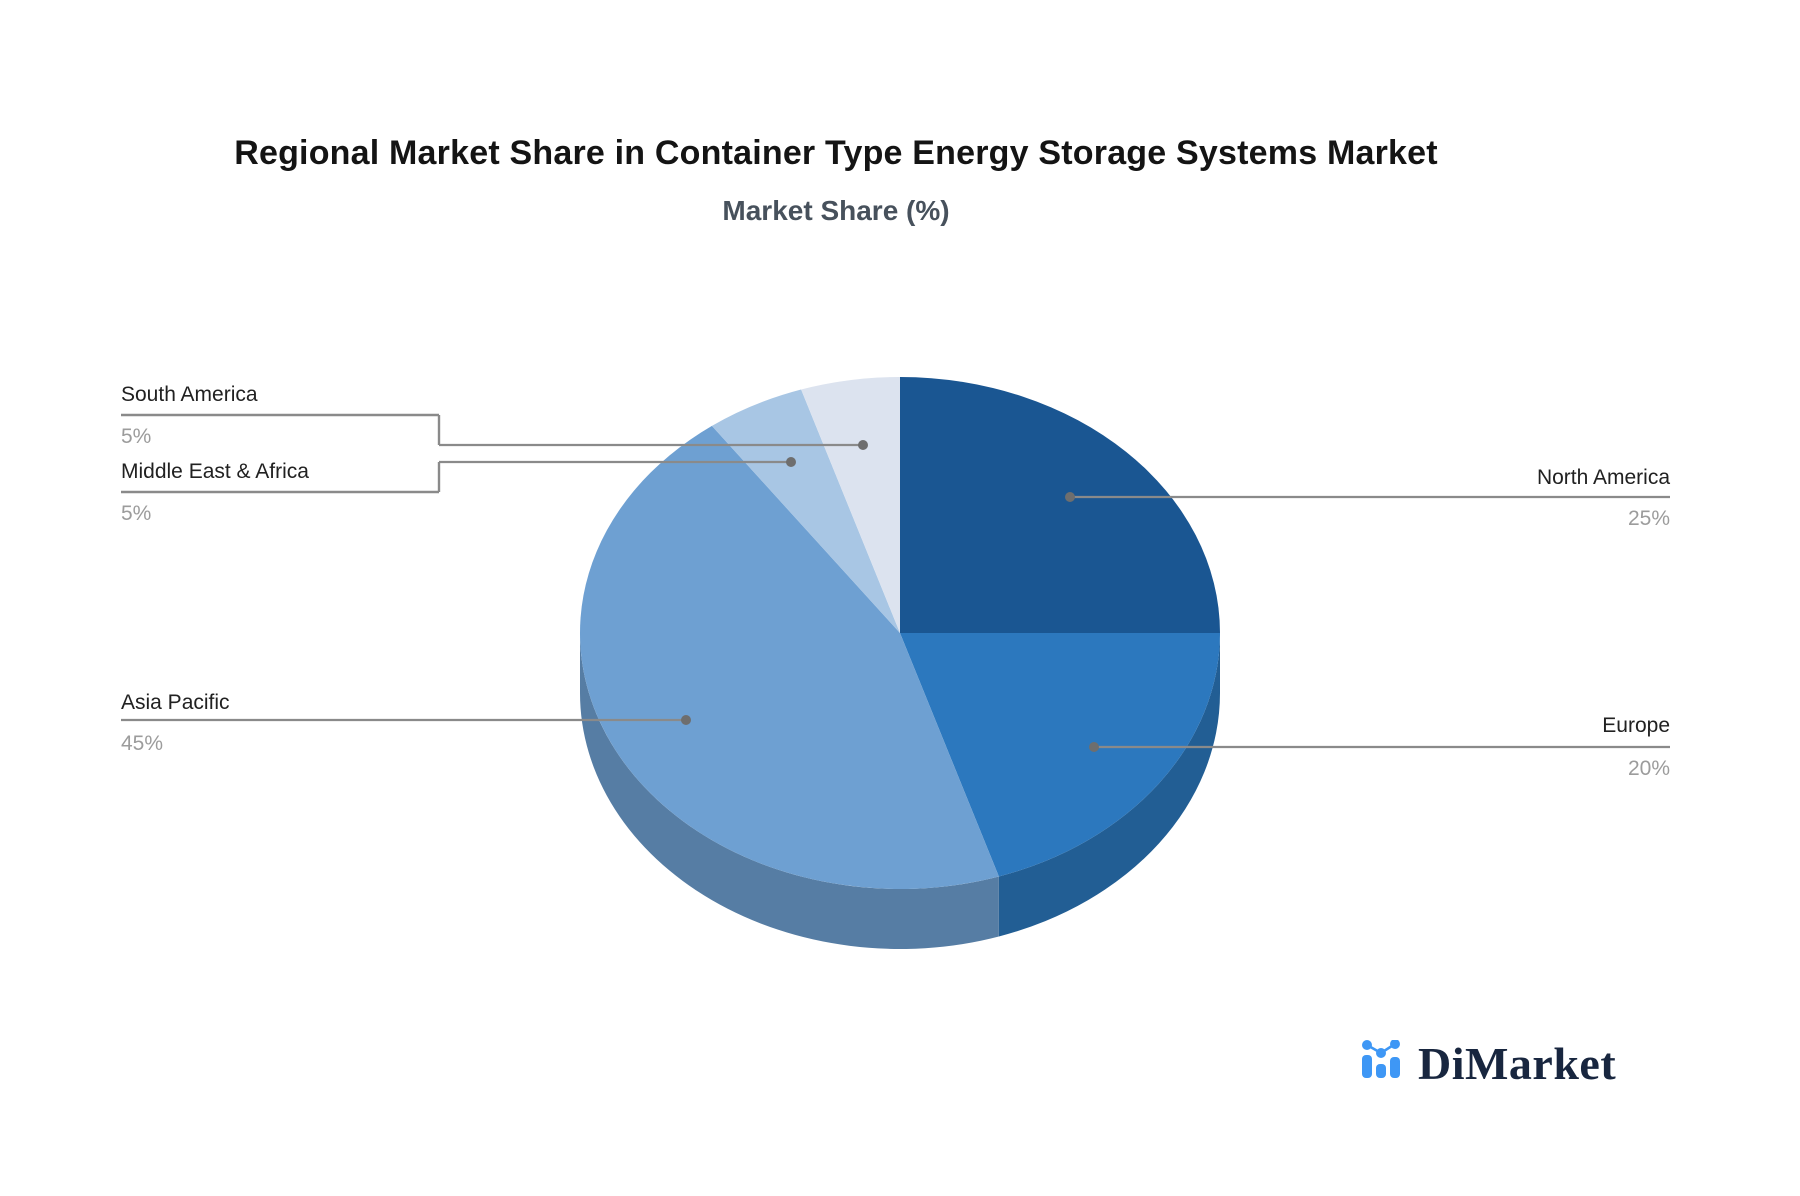 Image resolution: width=1800 pixels, height=1196 pixels. I want to click on callout-label-south-america: South America, so click(189, 394).